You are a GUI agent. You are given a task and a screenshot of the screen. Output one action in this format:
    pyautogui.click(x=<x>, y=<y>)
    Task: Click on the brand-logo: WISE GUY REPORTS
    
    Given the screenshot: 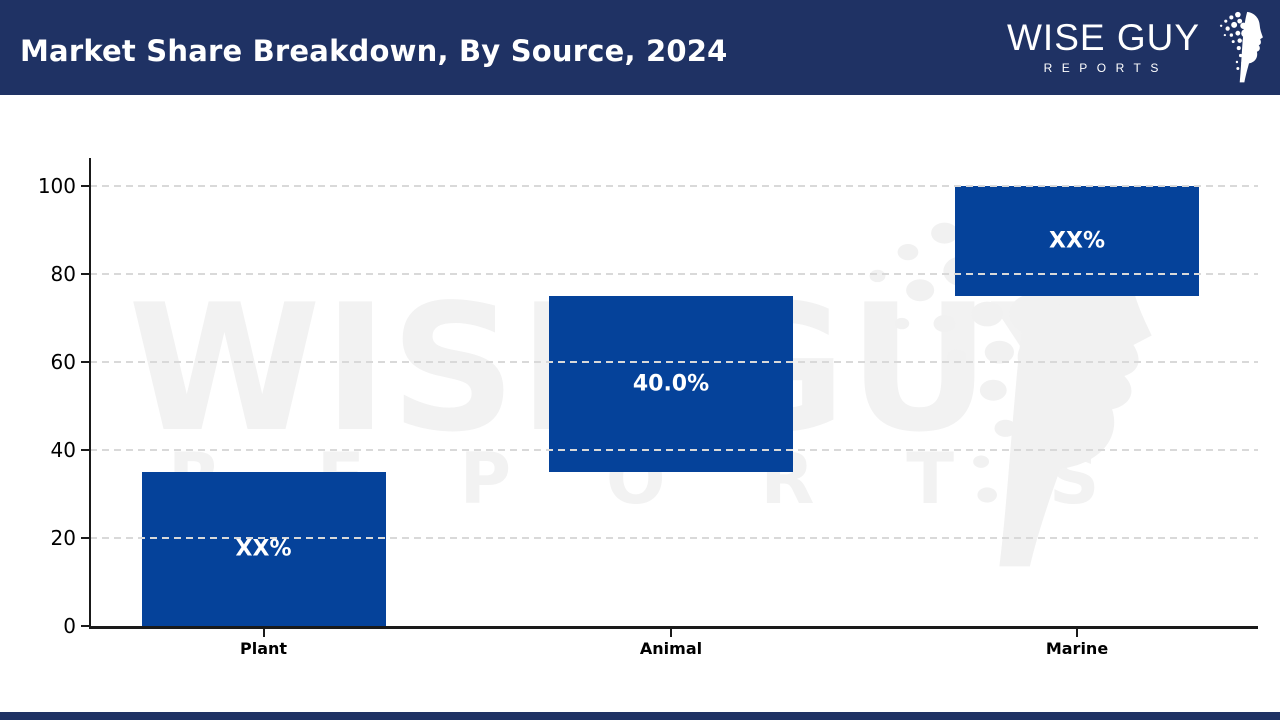 What is the action you would take?
    pyautogui.click(x=1139, y=49)
    